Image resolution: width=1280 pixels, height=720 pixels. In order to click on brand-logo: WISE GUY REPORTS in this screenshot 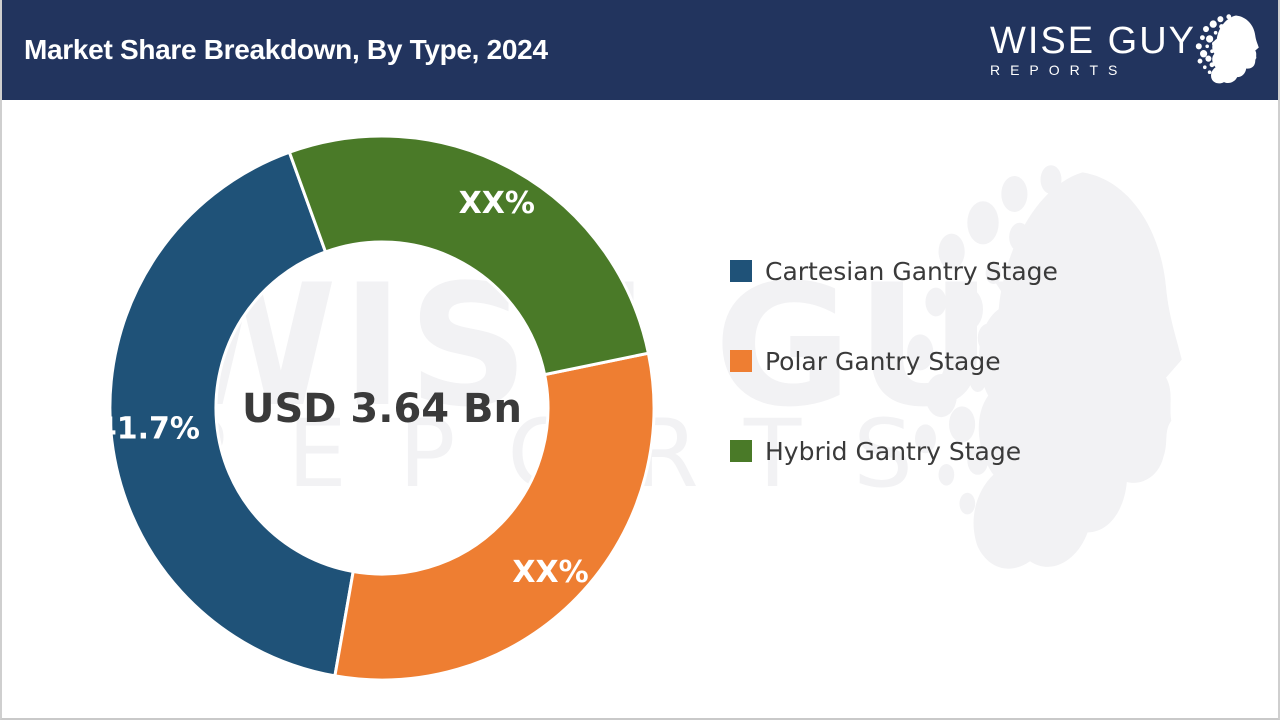, I will do `click(1125, 50)`.